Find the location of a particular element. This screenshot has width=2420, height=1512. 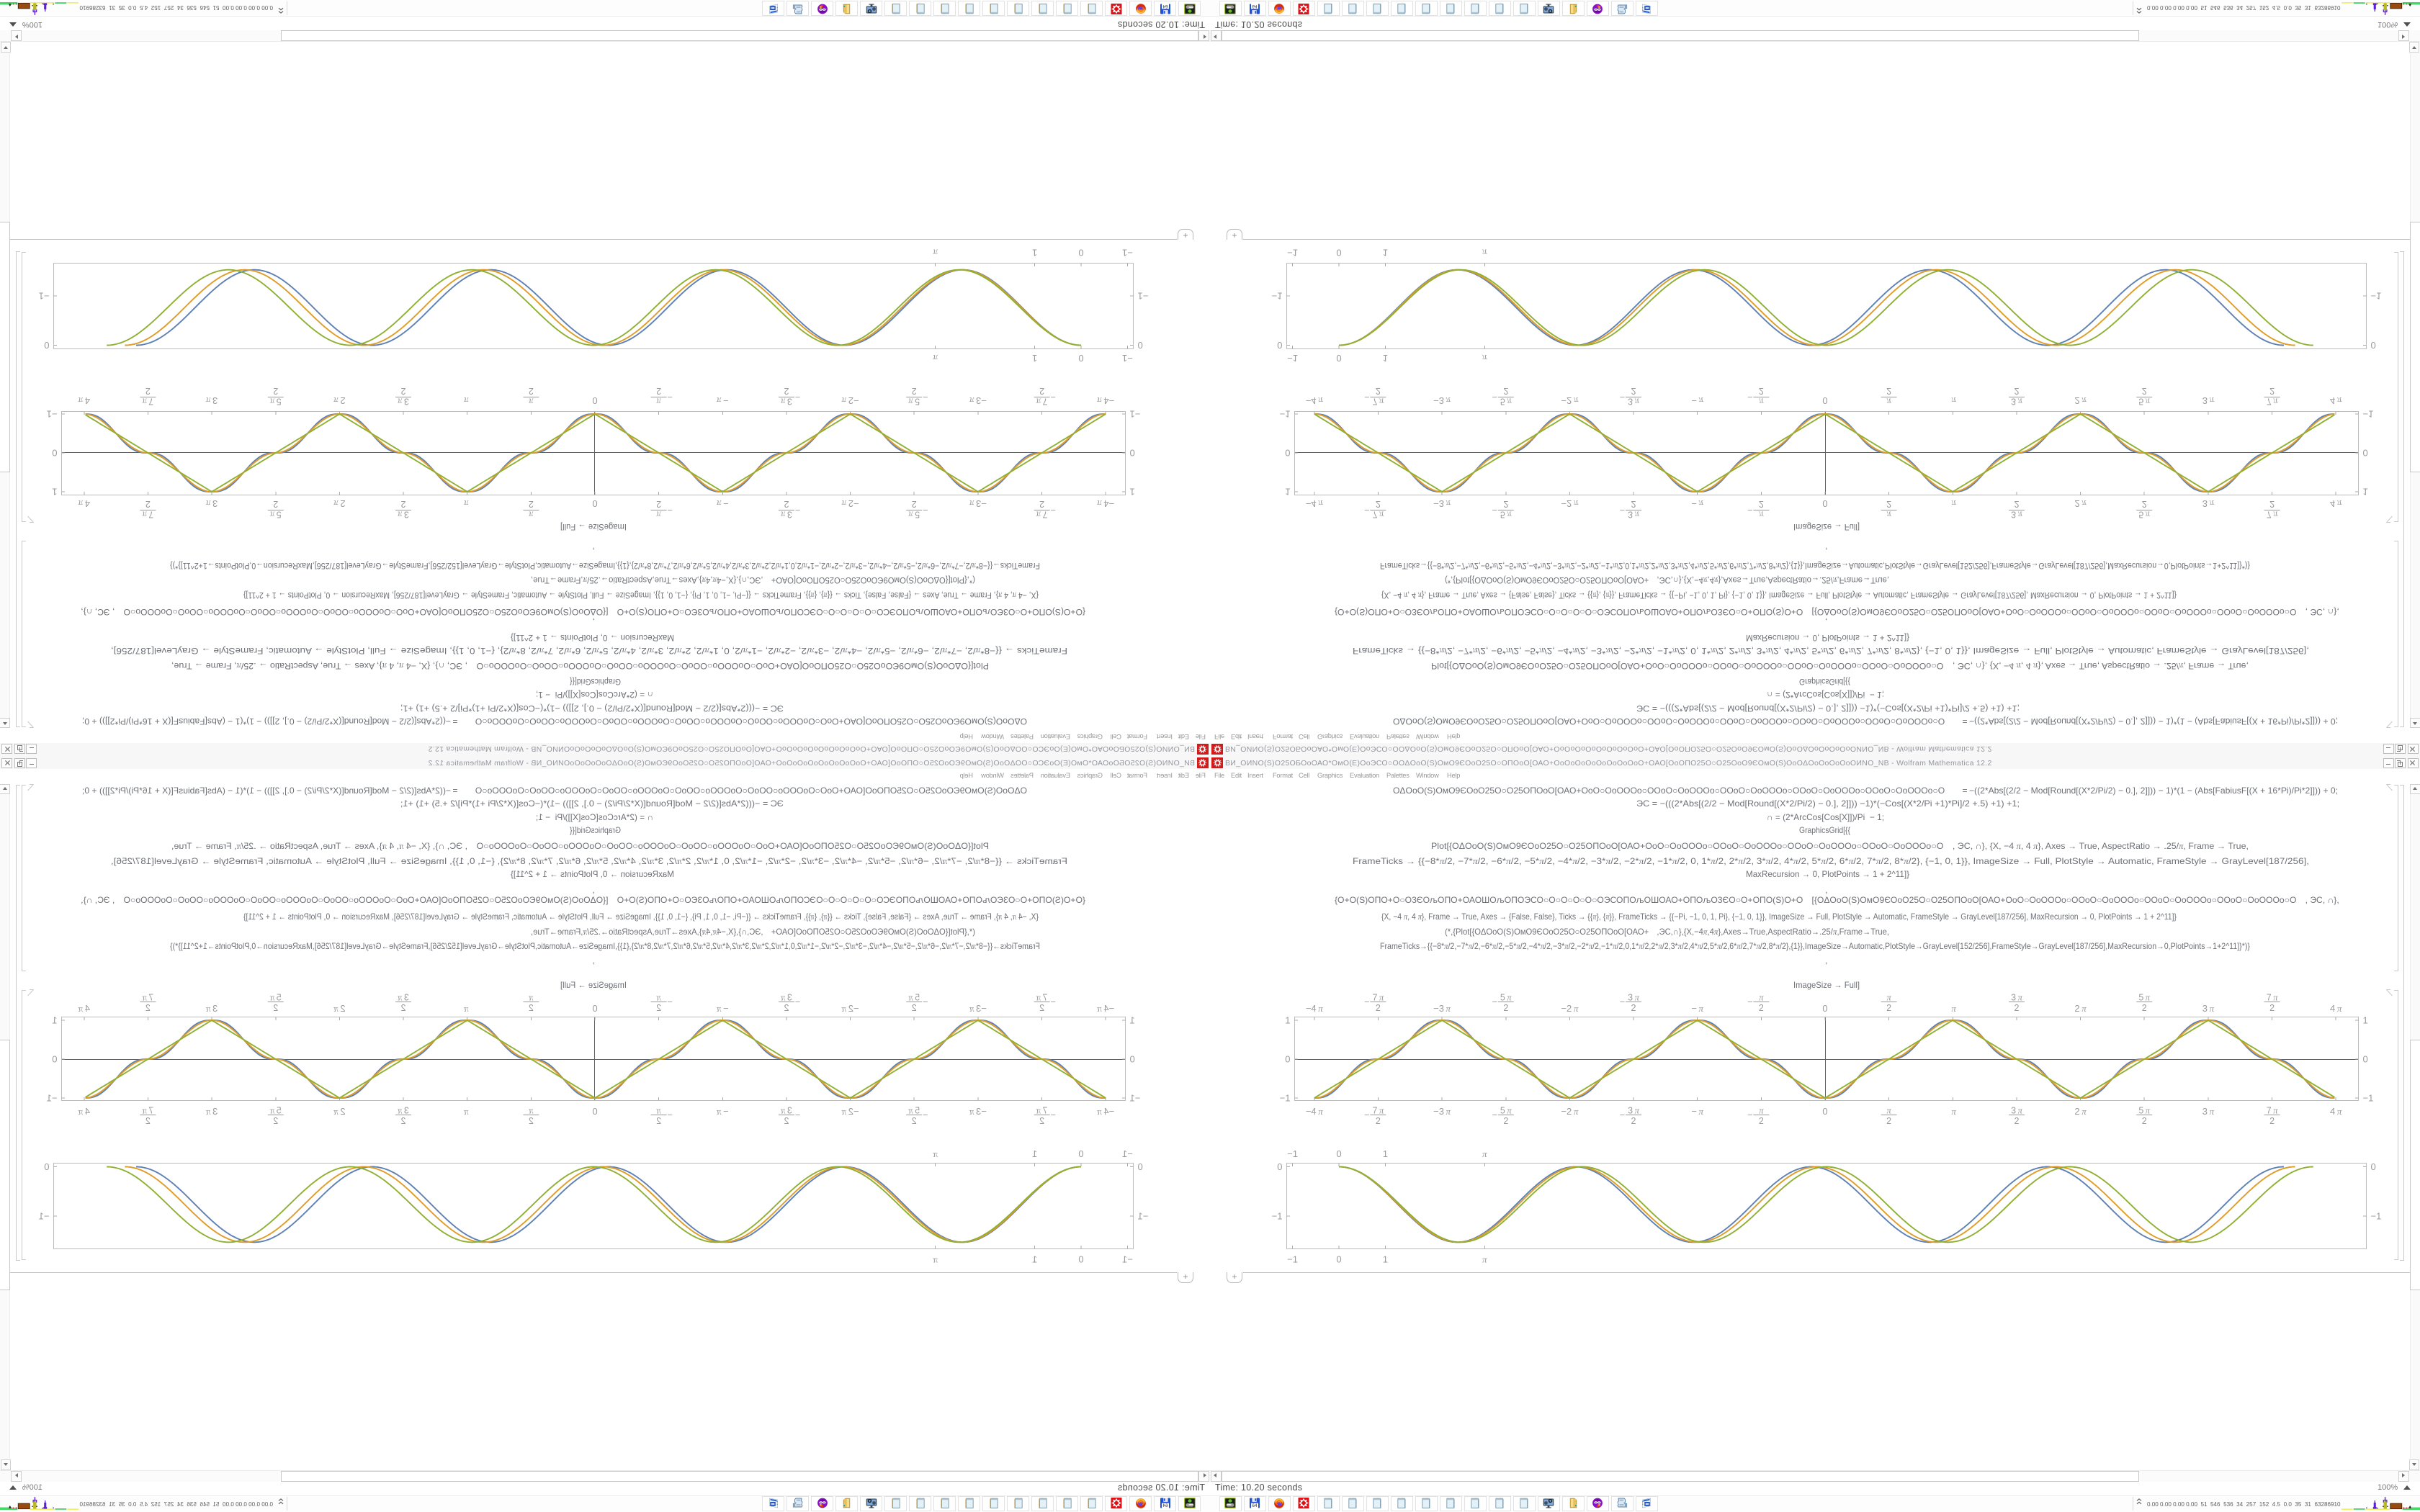

svg-text: 64 is located at coordinates (1255, 6).